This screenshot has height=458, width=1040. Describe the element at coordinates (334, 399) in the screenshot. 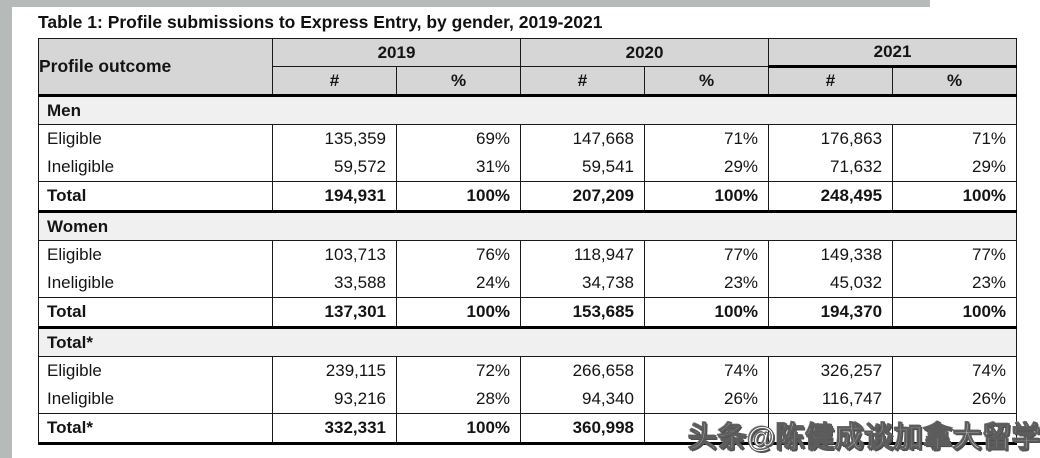

I see `value-cell: 93,216` at that location.